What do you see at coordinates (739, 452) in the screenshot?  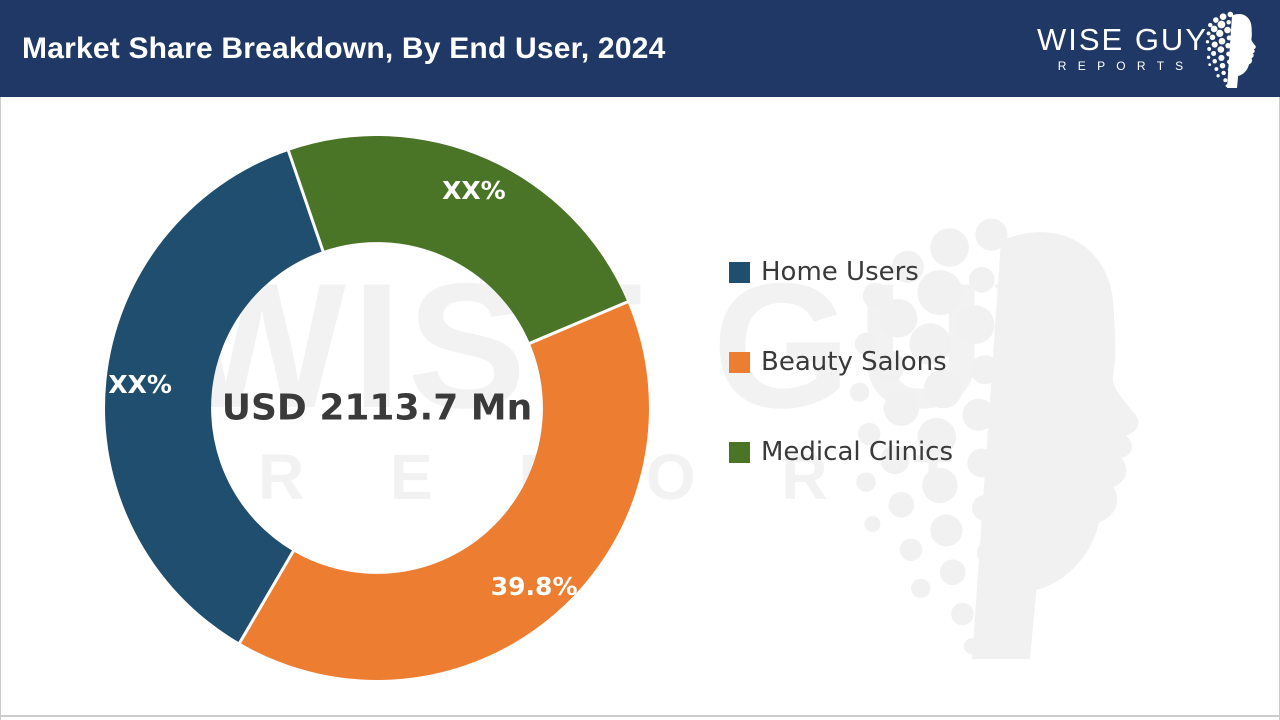 I see `legend-swatch-medical-clinics` at bounding box center [739, 452].